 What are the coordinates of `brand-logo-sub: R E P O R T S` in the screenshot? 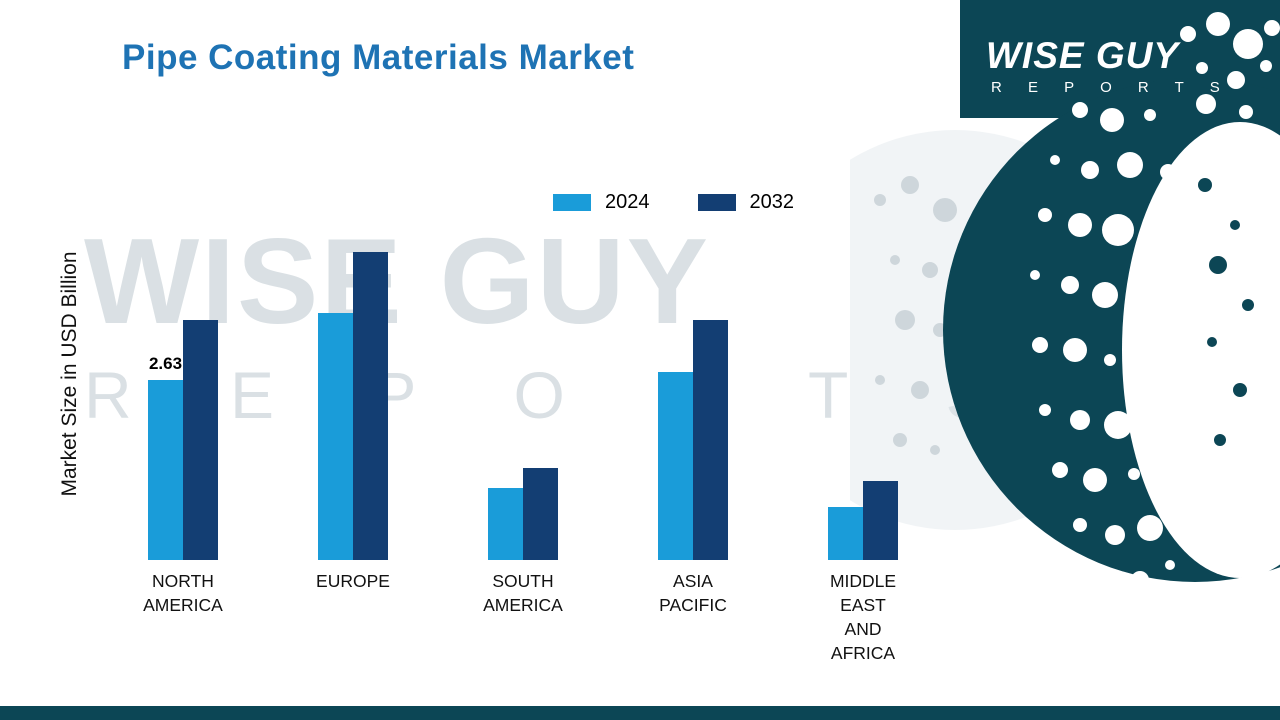 It's located at (1111, 87).